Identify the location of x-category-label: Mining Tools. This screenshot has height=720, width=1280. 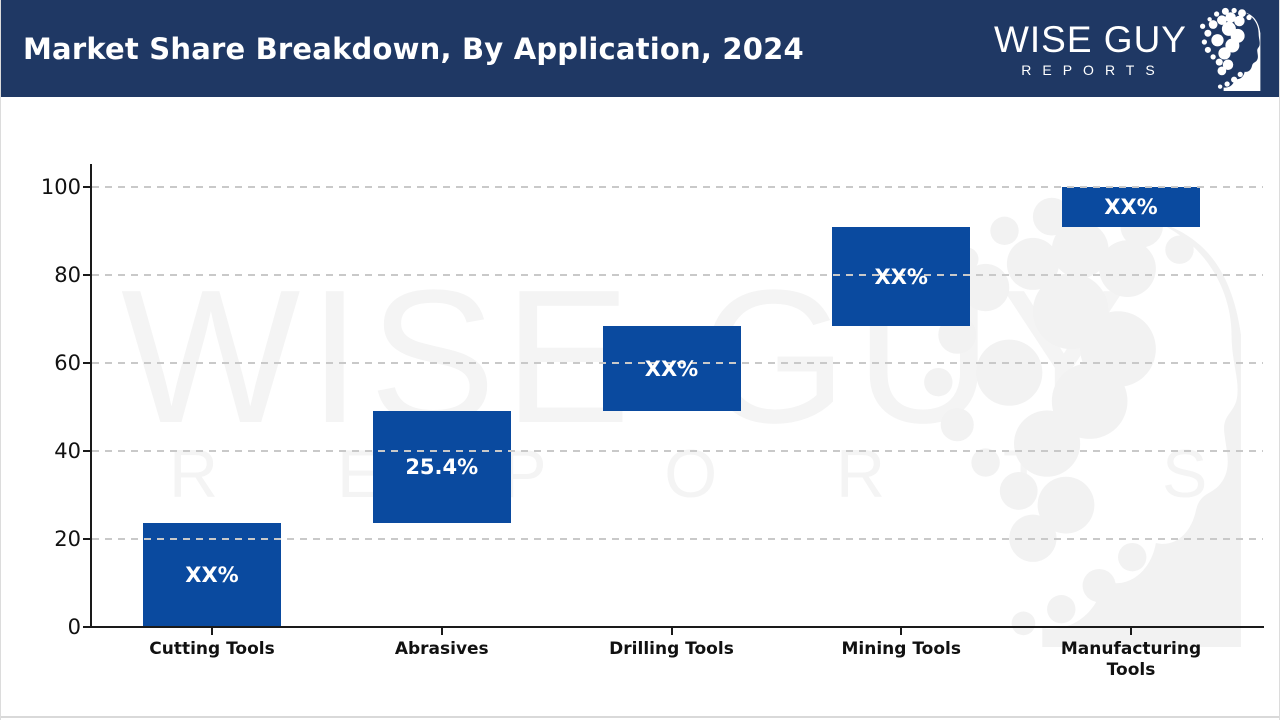
(901, 649).